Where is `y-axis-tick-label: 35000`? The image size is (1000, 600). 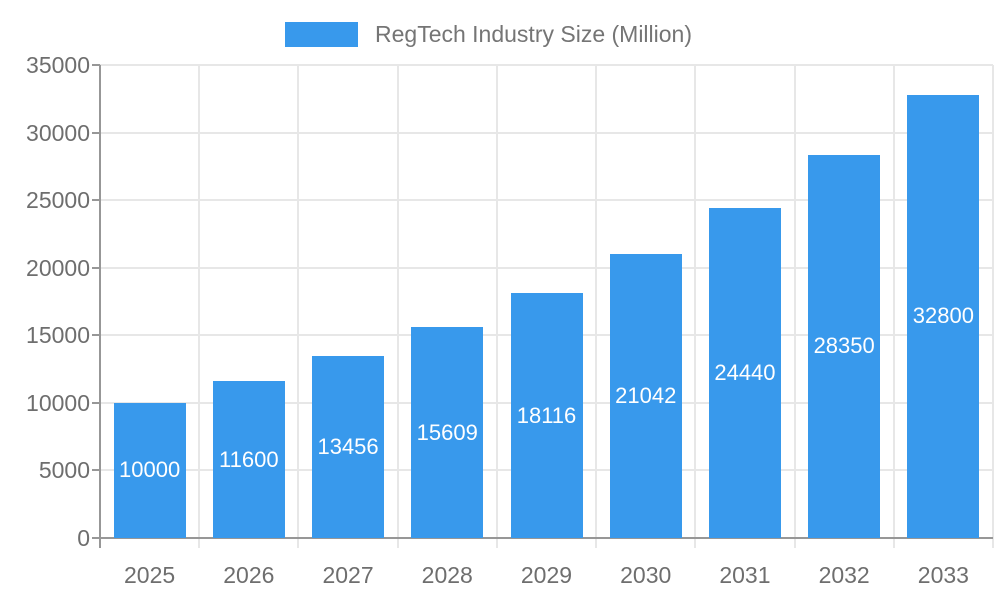
y-axis-tick-label: 35000 is located at coordinates (58, 65).